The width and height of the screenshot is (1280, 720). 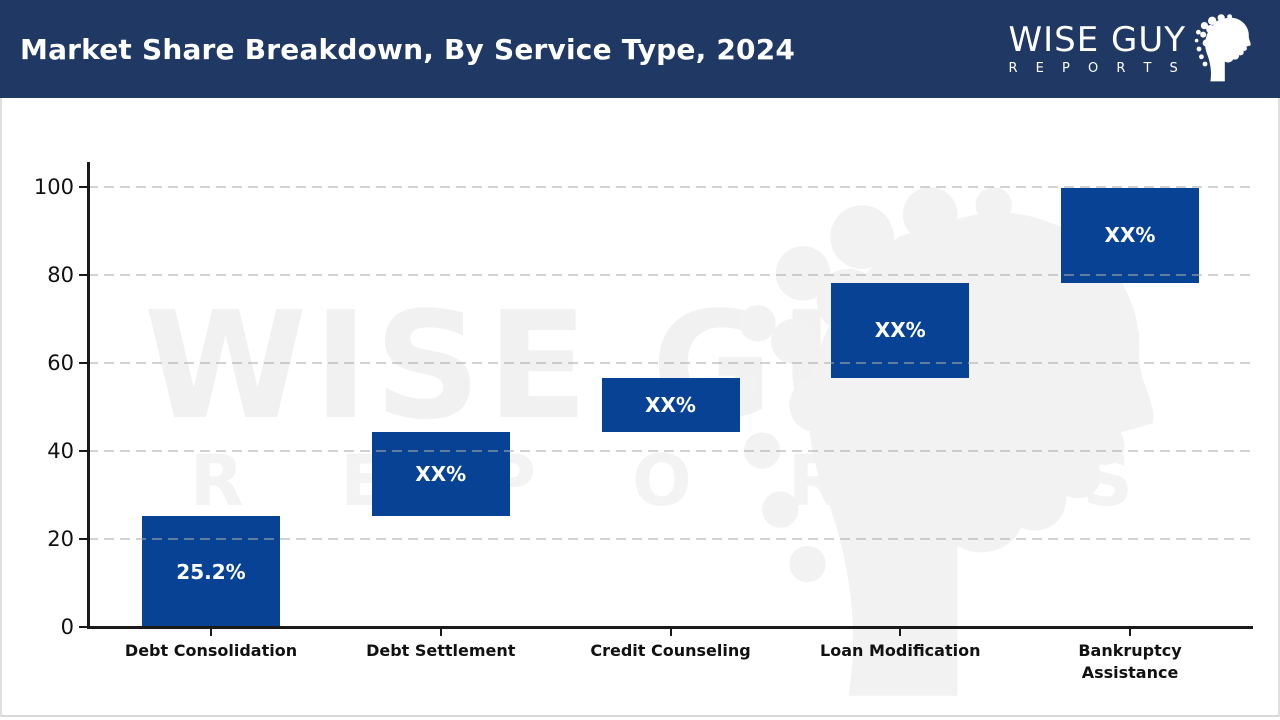 I want to click on y-tick-label: 60, so click(x=60, y=363).